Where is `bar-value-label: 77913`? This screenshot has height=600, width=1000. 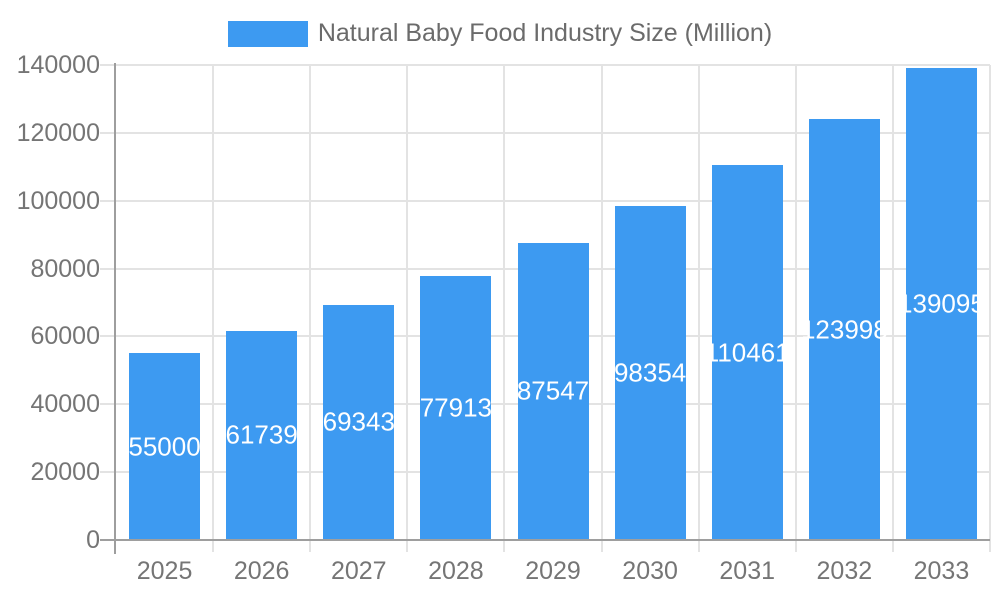 bar-value-label: 77913 is located at coordinates (456, 407).